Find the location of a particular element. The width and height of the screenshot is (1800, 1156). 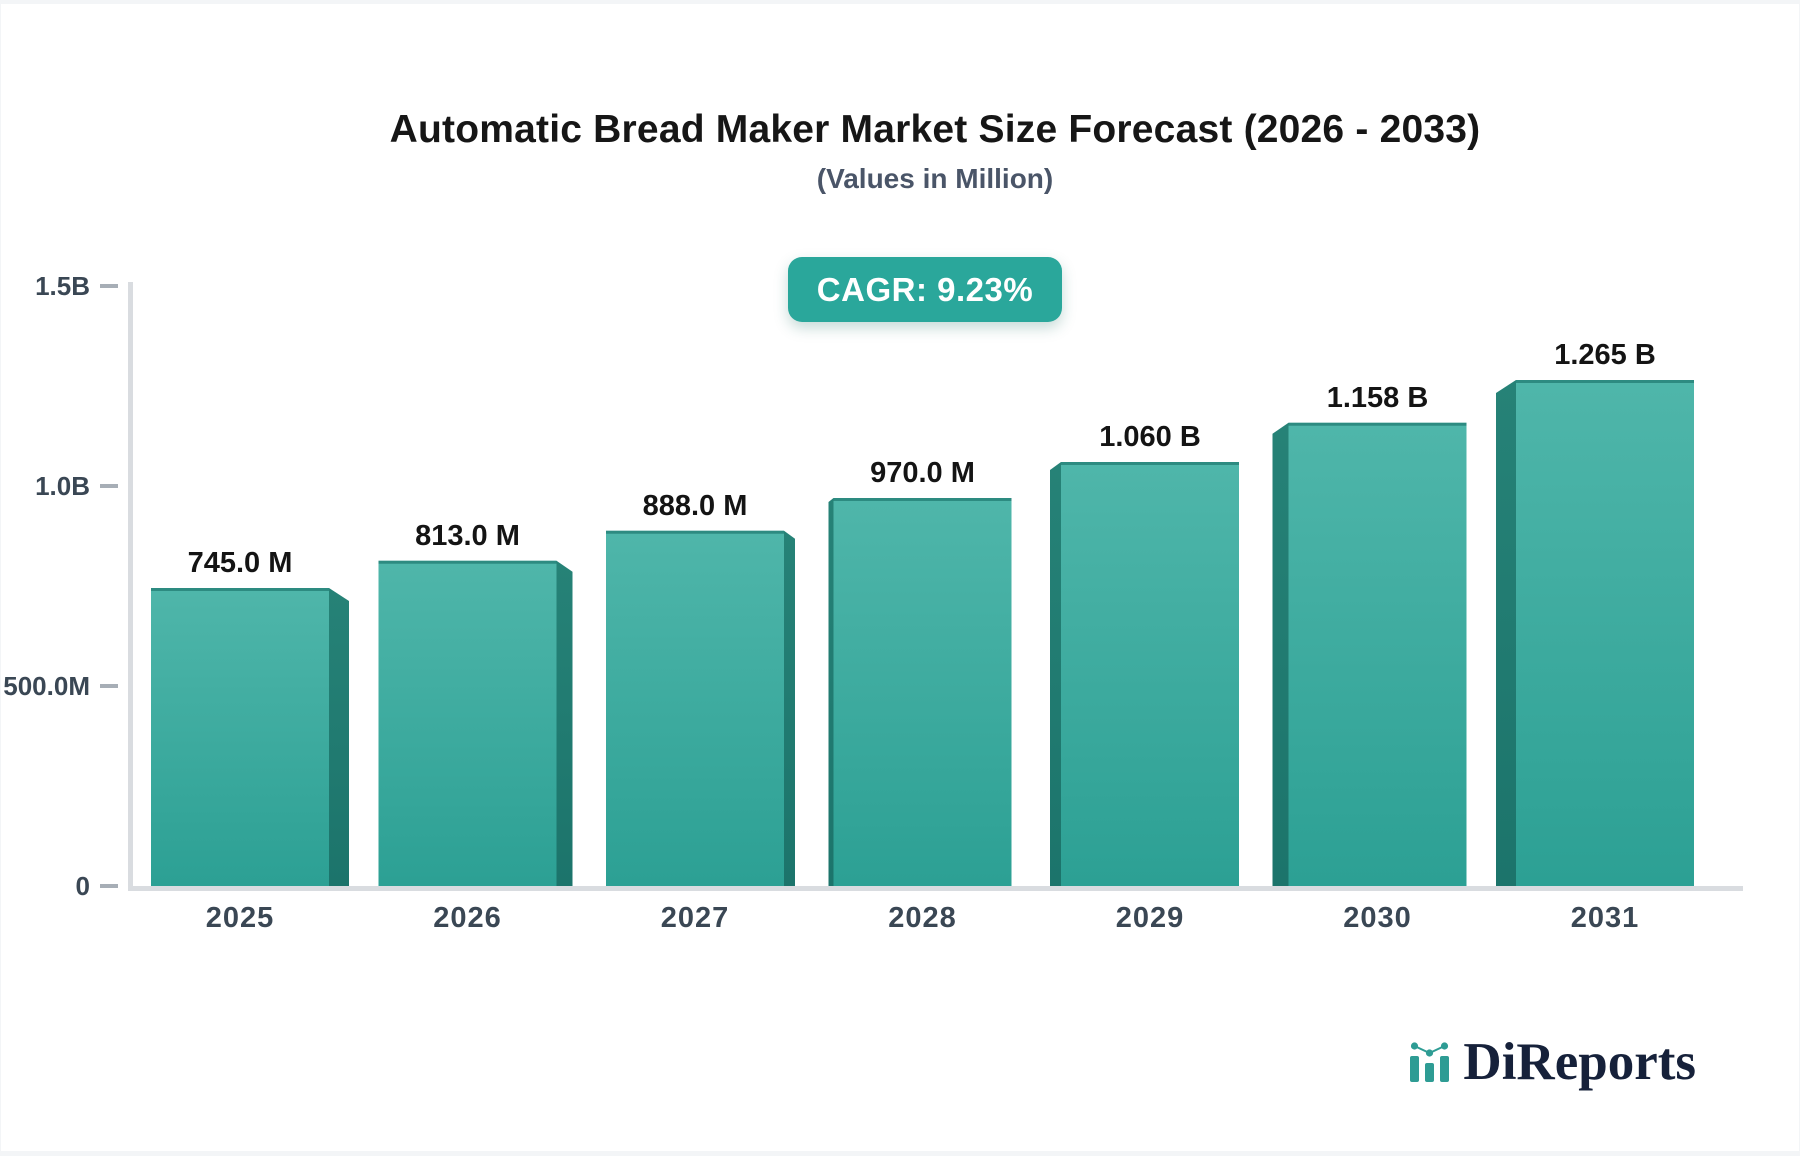

x-axis-line is located at coordinates (935, 888).